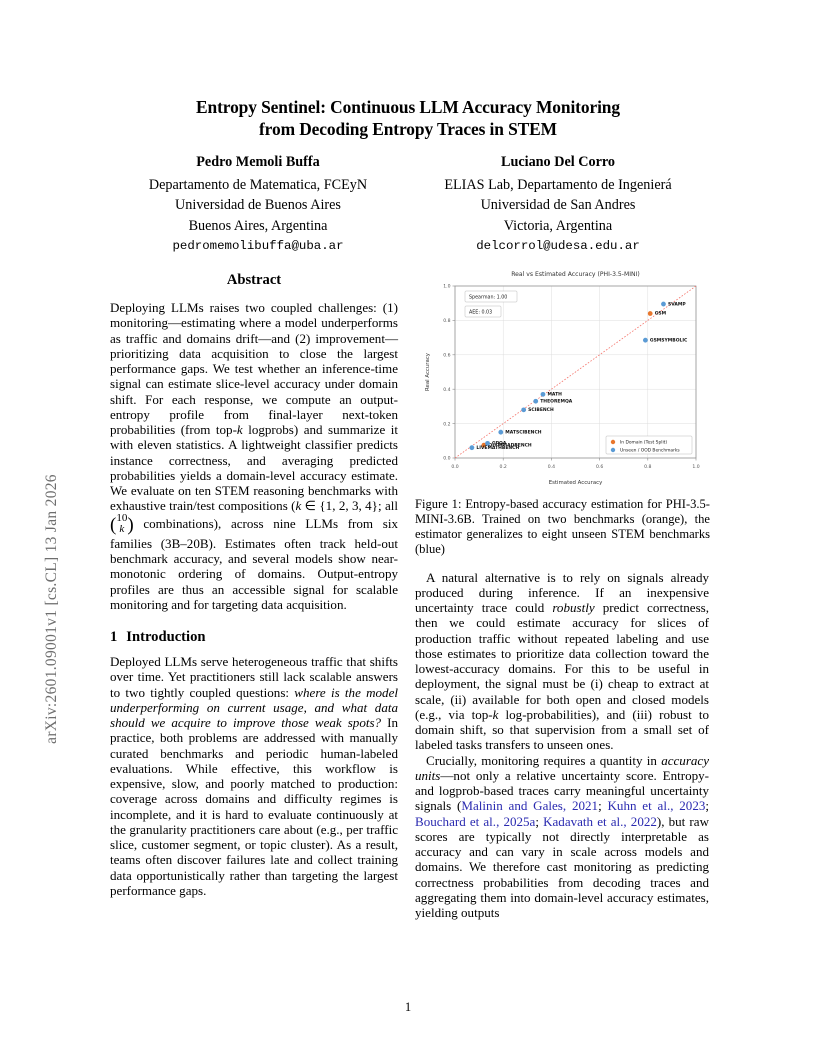  What do you see at coordinates (475, 821) in the screenshot?
I see `citation-link: Bouchard et al., 2025a` at bounding box center [475, 821].